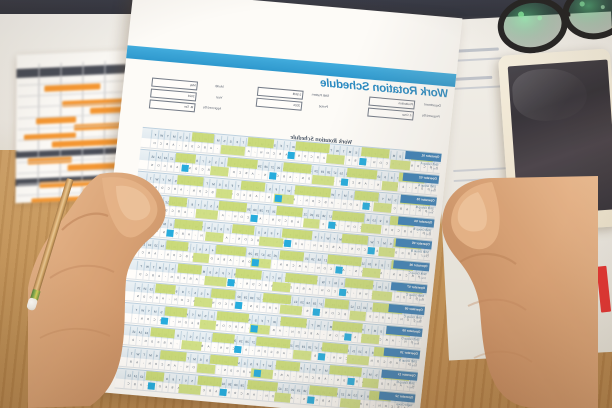 This screenshot has height=408, width=612. I want to click on employee-name-text: Operator 06, so click(418, 265).